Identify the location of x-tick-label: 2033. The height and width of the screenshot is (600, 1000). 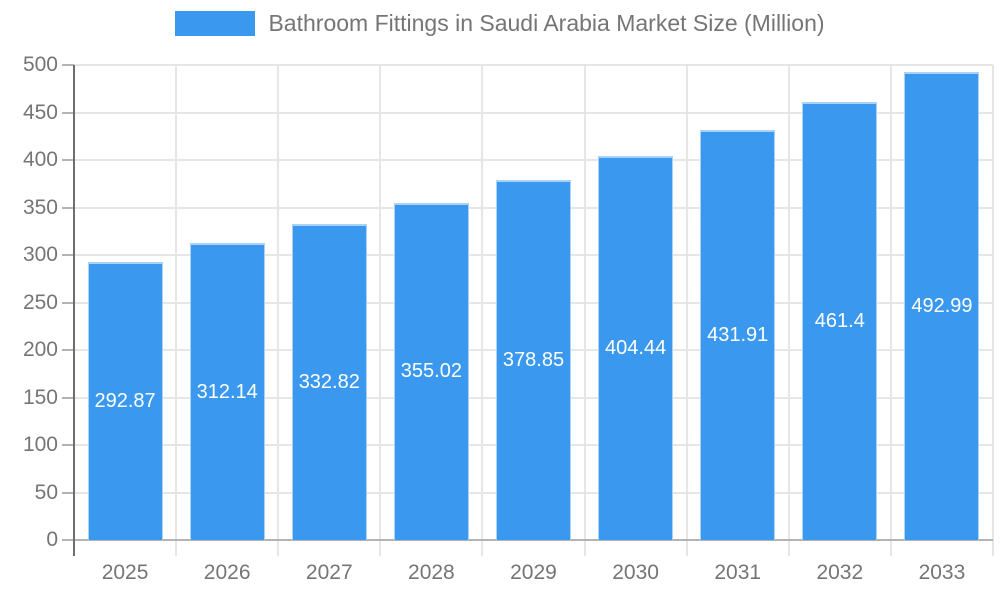
(942, 572).